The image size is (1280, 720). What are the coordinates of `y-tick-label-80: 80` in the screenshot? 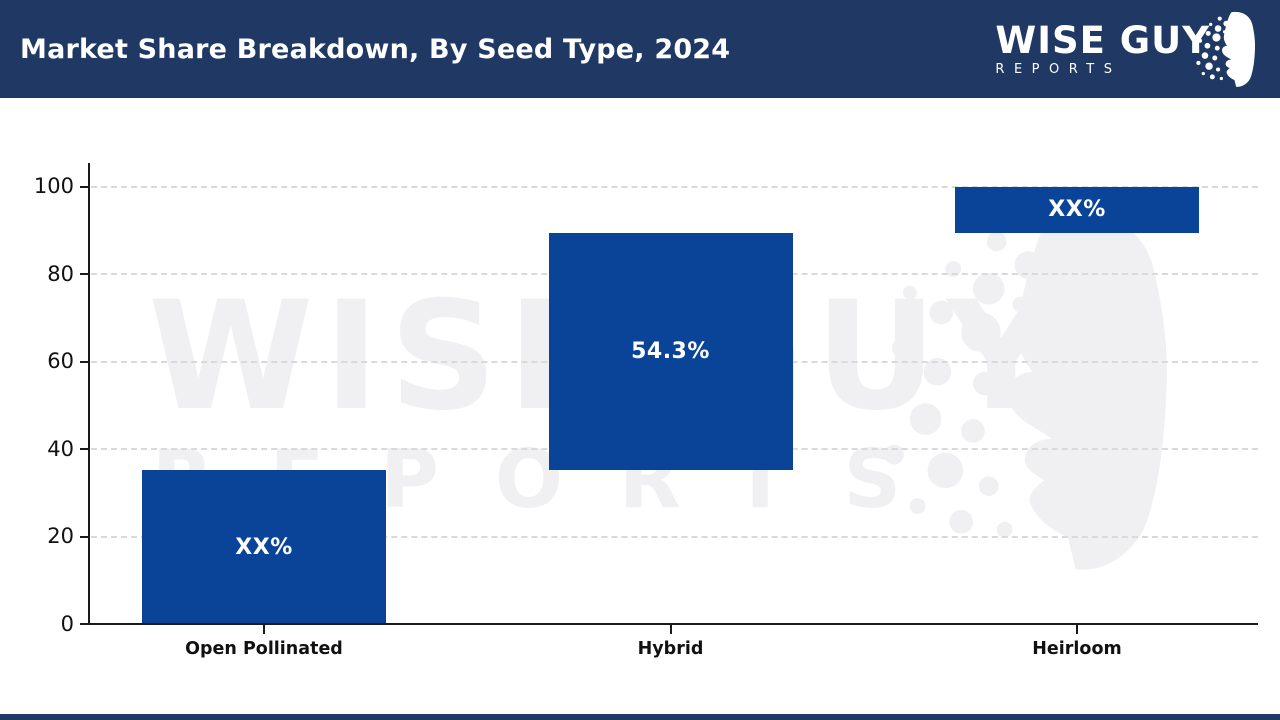 It's located at (60, 273).